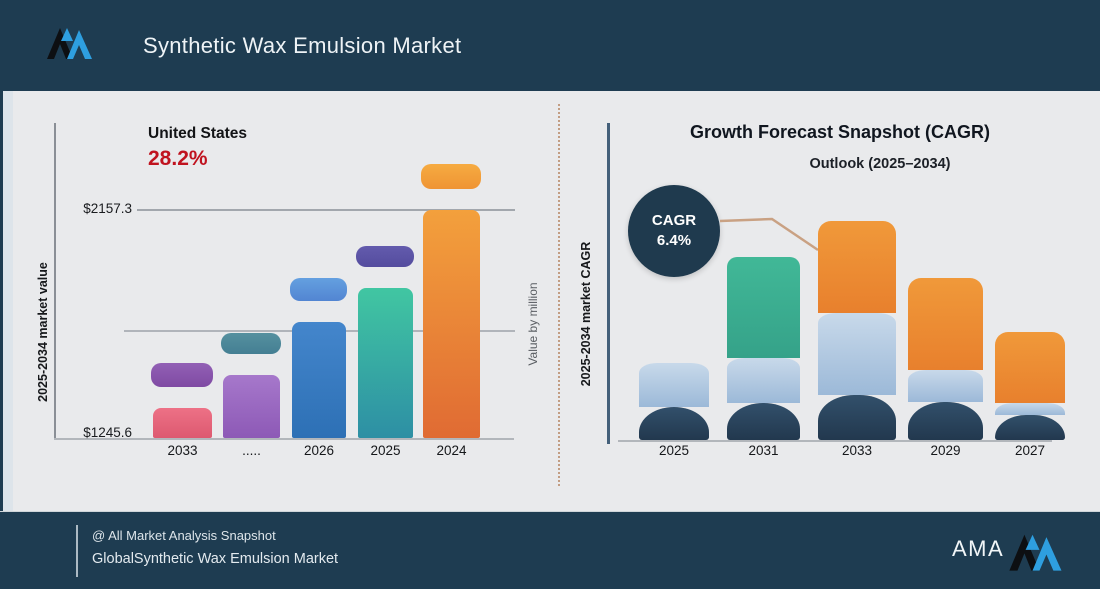 The width and height of the screenshot is (1100, 589). What do you see at coordinates (608, 283) in the screenshot?
I see `right-y-axis-line` at bounding box center [608, 283].